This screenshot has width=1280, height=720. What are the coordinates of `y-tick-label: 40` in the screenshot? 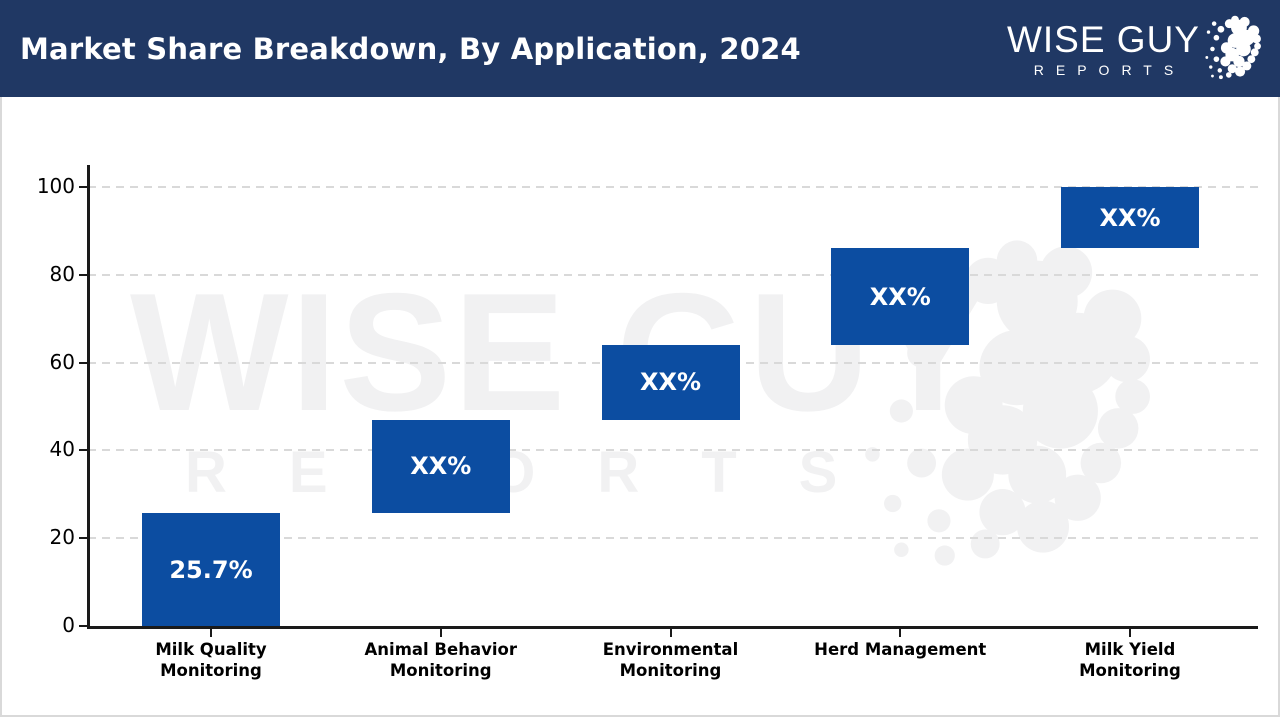 It's located at (62, 449).